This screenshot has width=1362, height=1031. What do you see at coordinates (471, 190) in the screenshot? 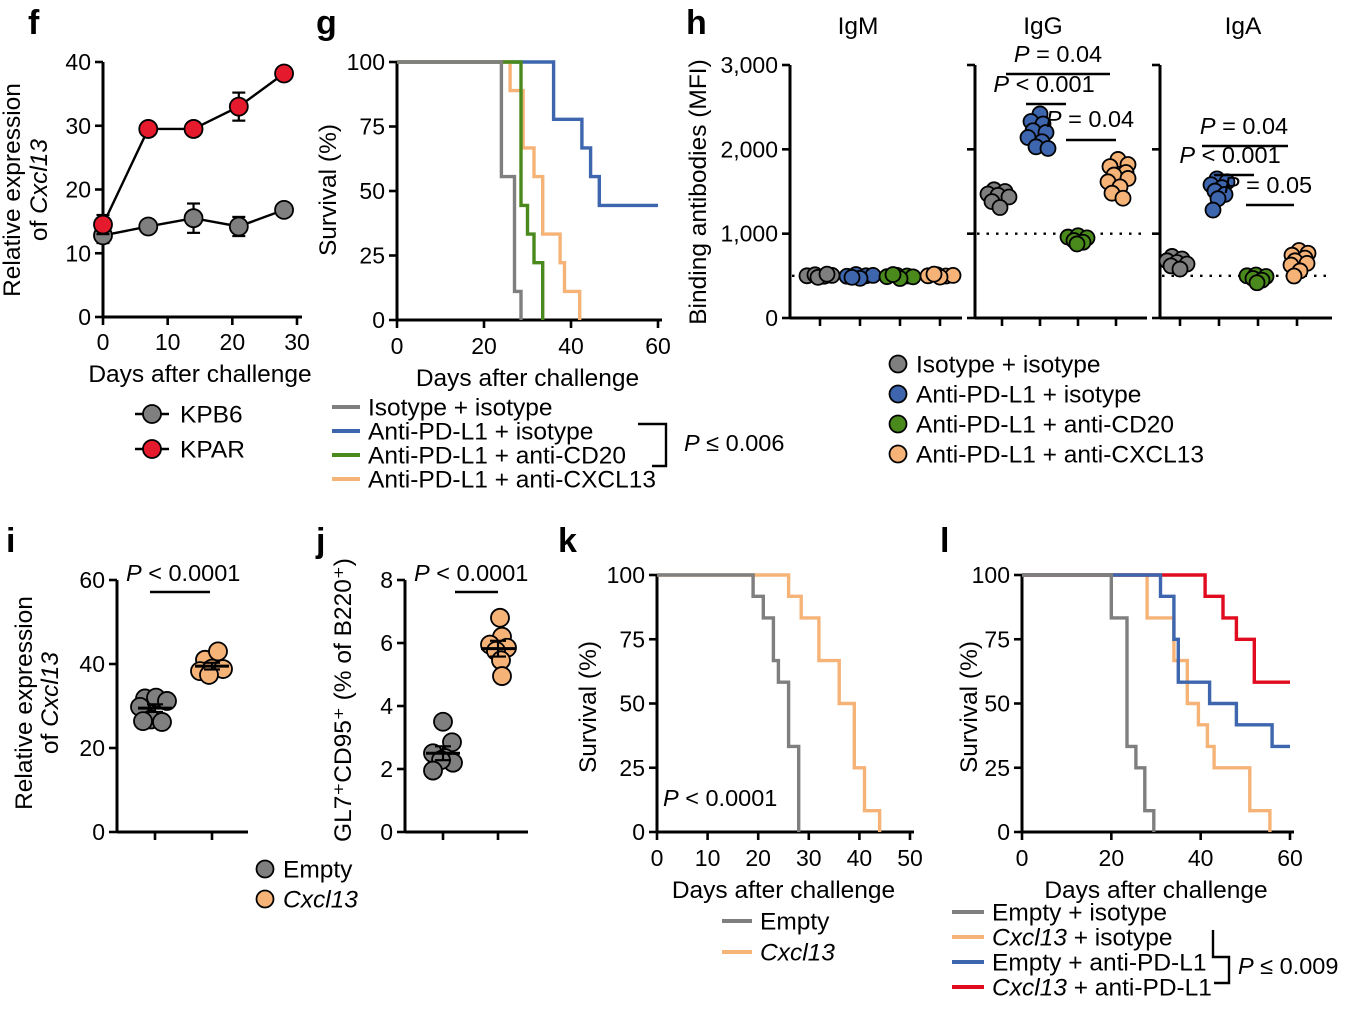
I see `panel-g-series-anti-pd-l1-anti-cd20` at bounding box center [471, 190].